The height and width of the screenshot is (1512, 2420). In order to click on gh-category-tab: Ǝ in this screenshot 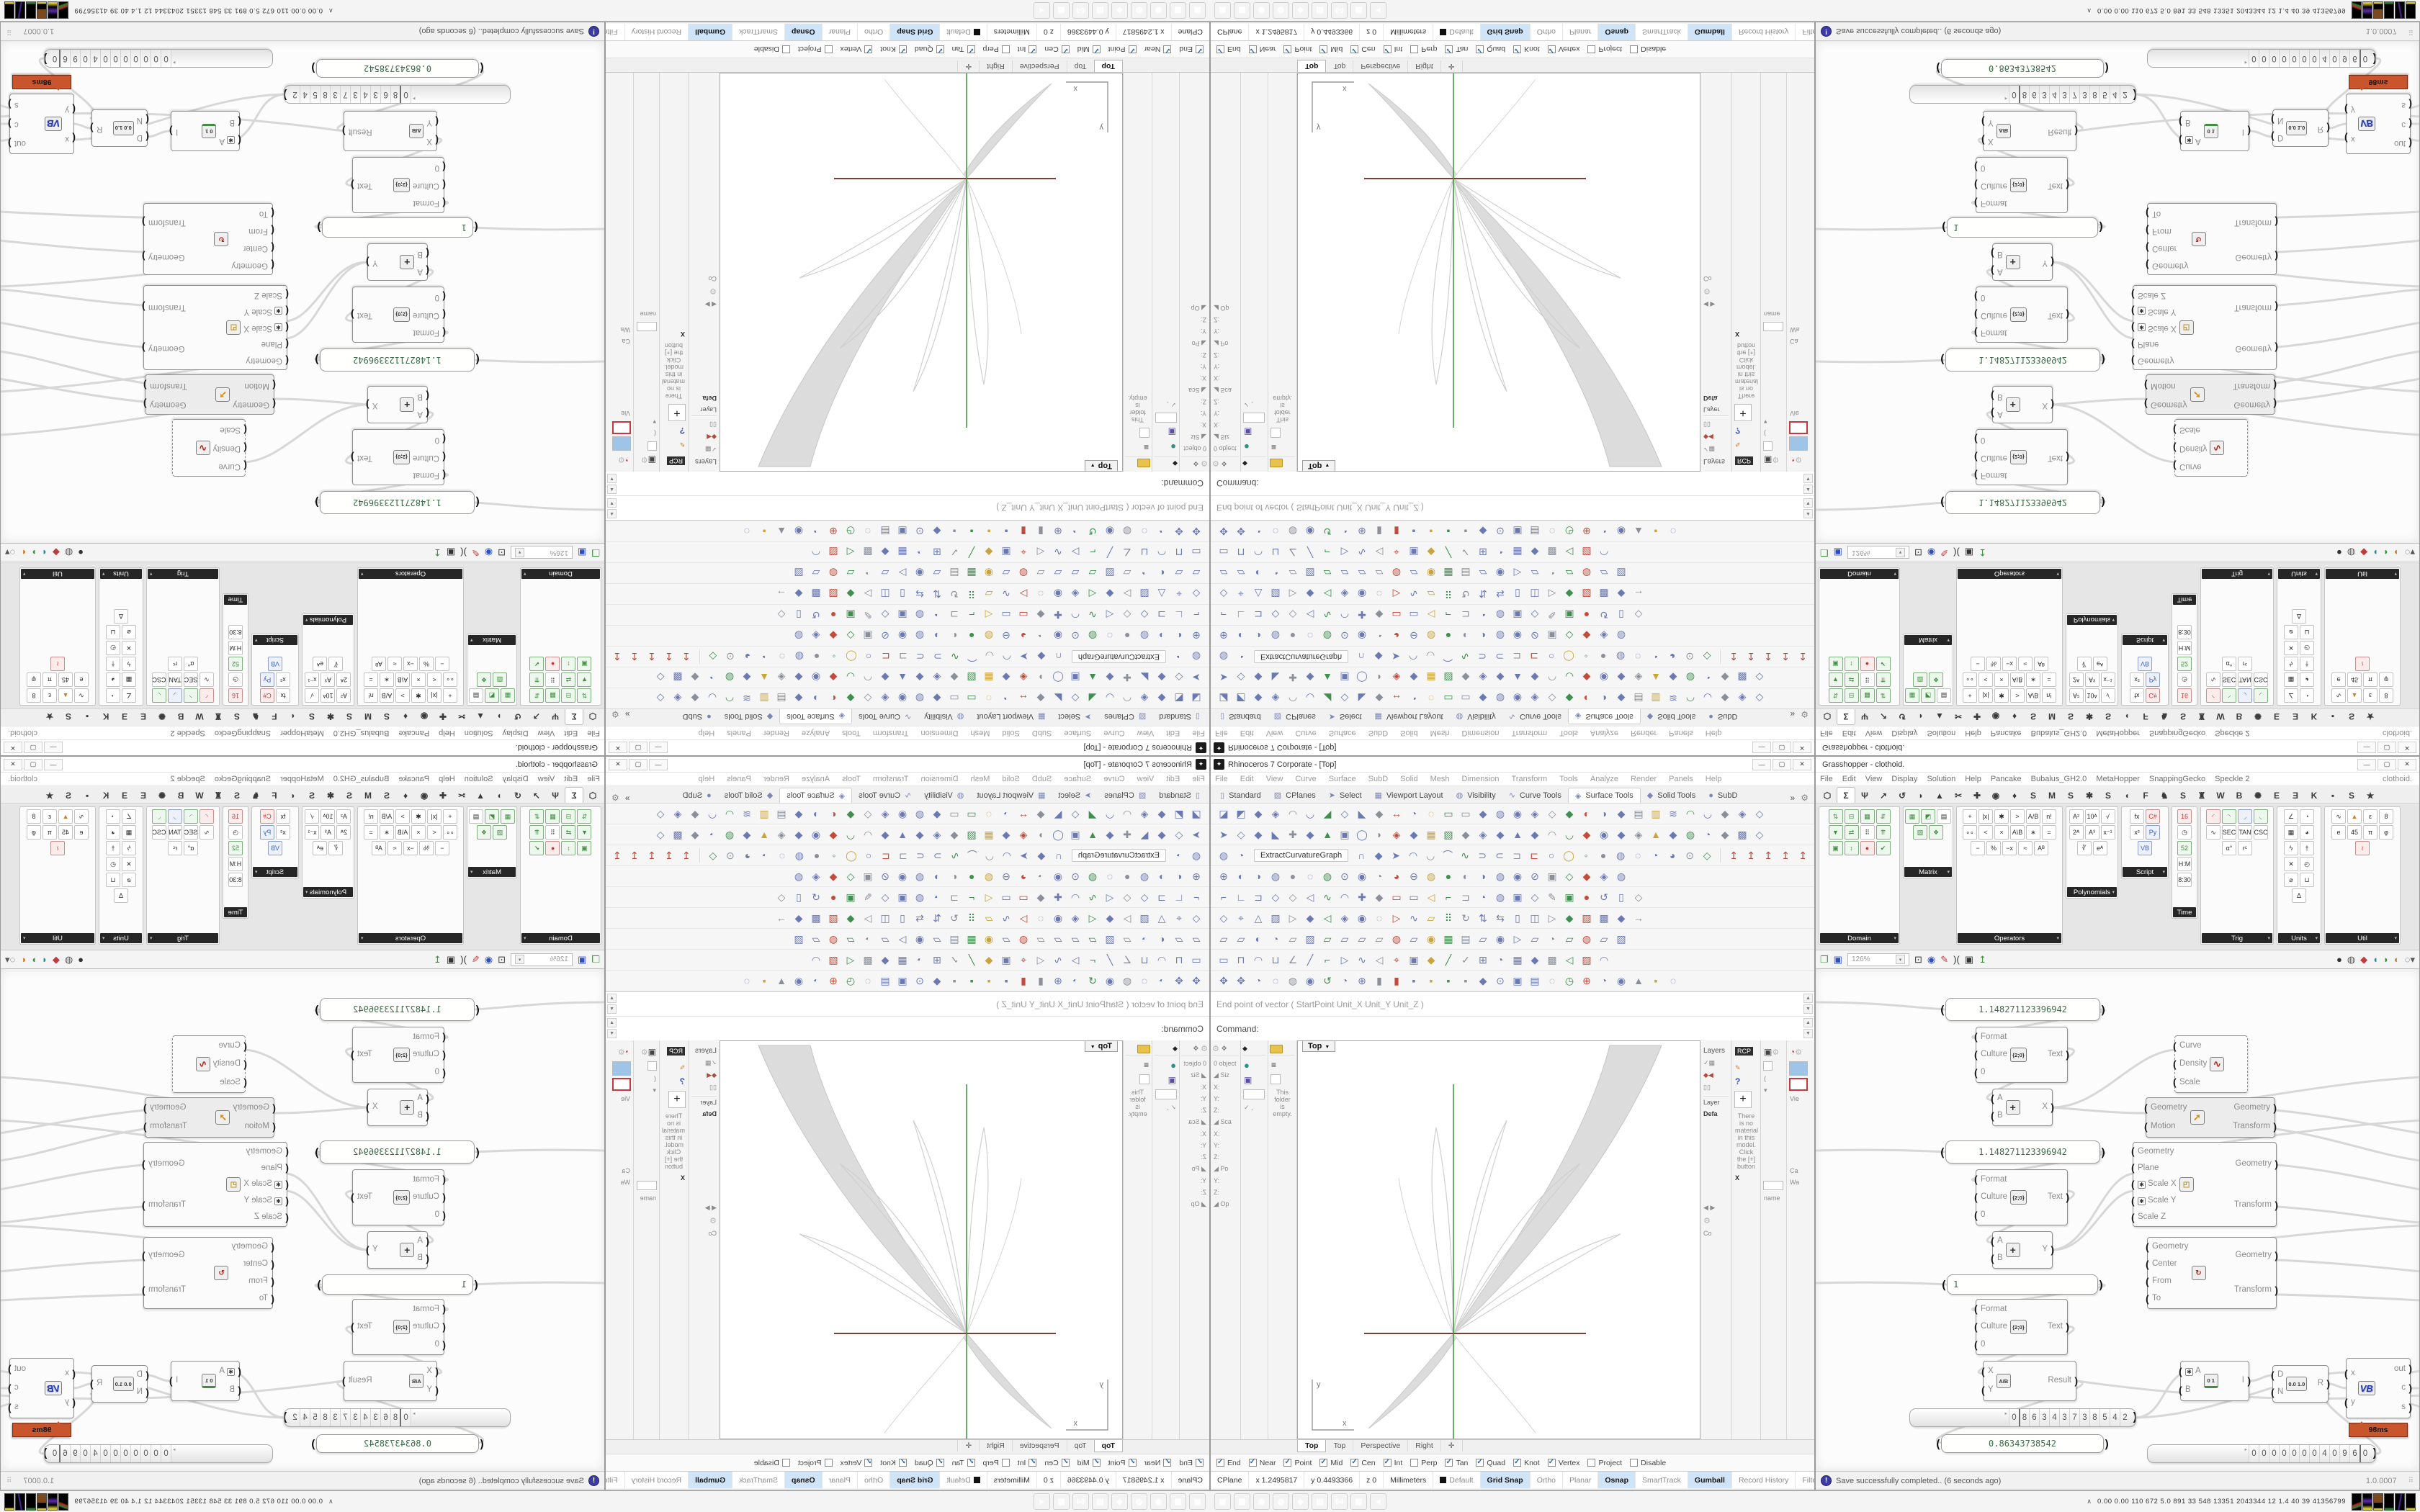, I will do `click(125, 716)`.